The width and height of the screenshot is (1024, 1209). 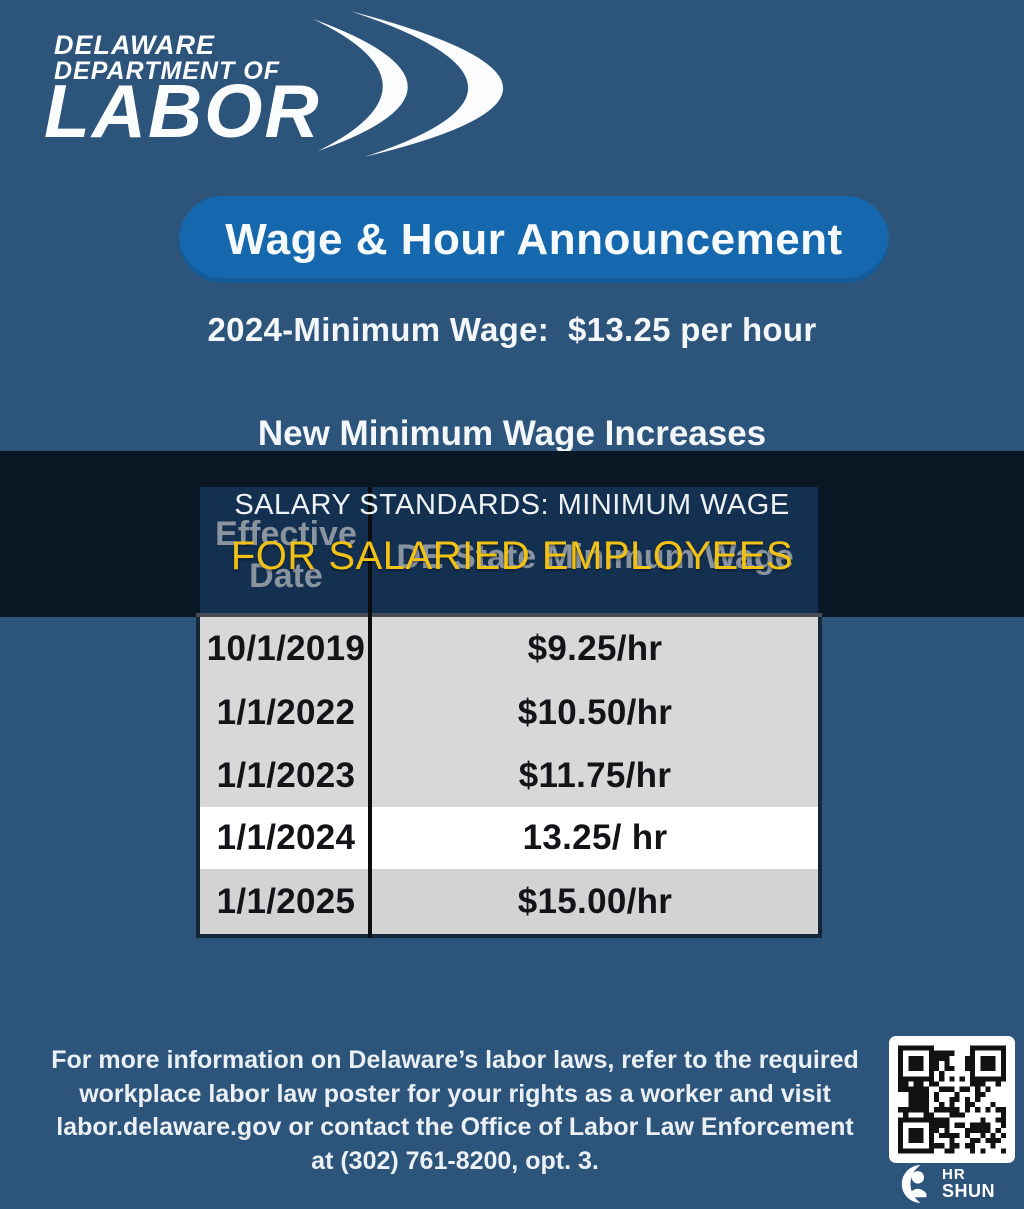 I want to click on effective-date-cell: 1/1/2022, so click(x=286, y=712).